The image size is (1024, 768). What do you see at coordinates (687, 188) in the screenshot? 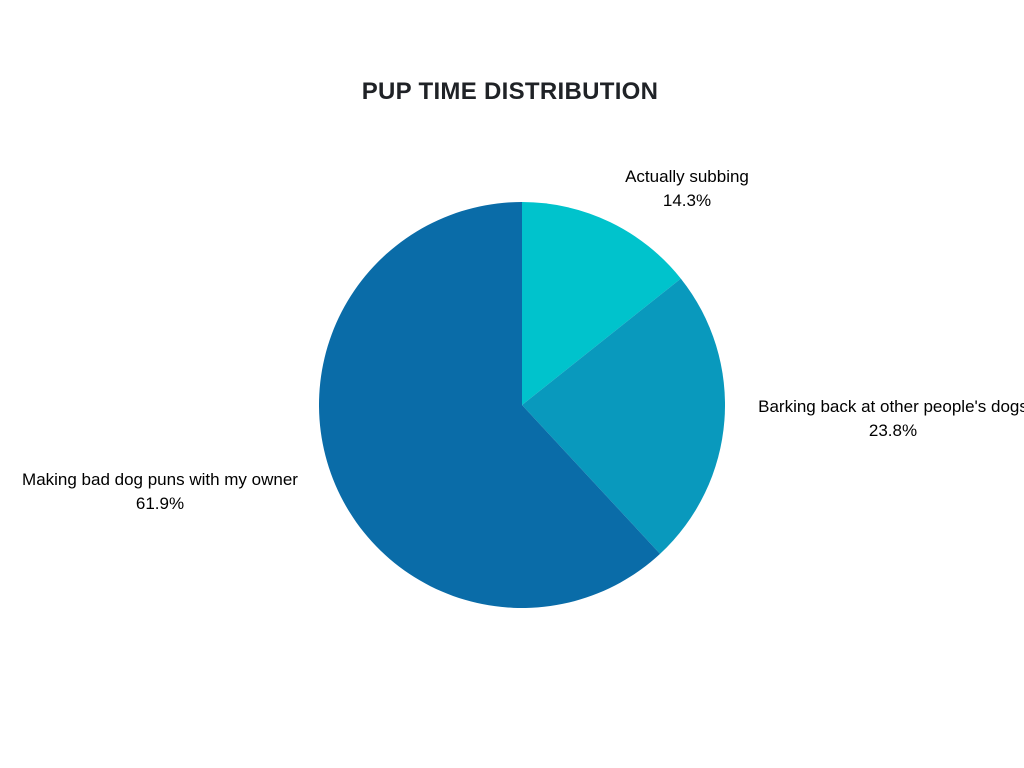
I see `slice-label-actually-subbing: Actually subbing 14.3%` at bounding box center [687, 188].